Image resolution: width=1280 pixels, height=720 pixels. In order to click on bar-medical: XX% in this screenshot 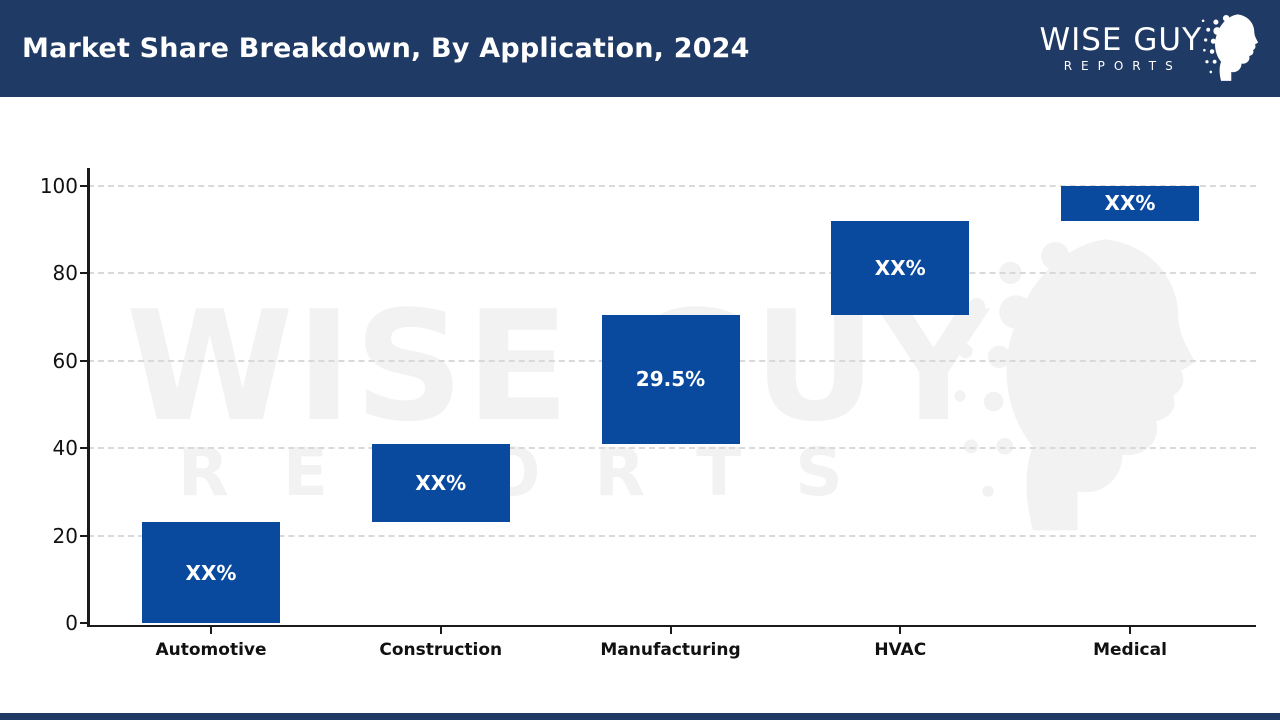, I will do `click(1130, 203)`.